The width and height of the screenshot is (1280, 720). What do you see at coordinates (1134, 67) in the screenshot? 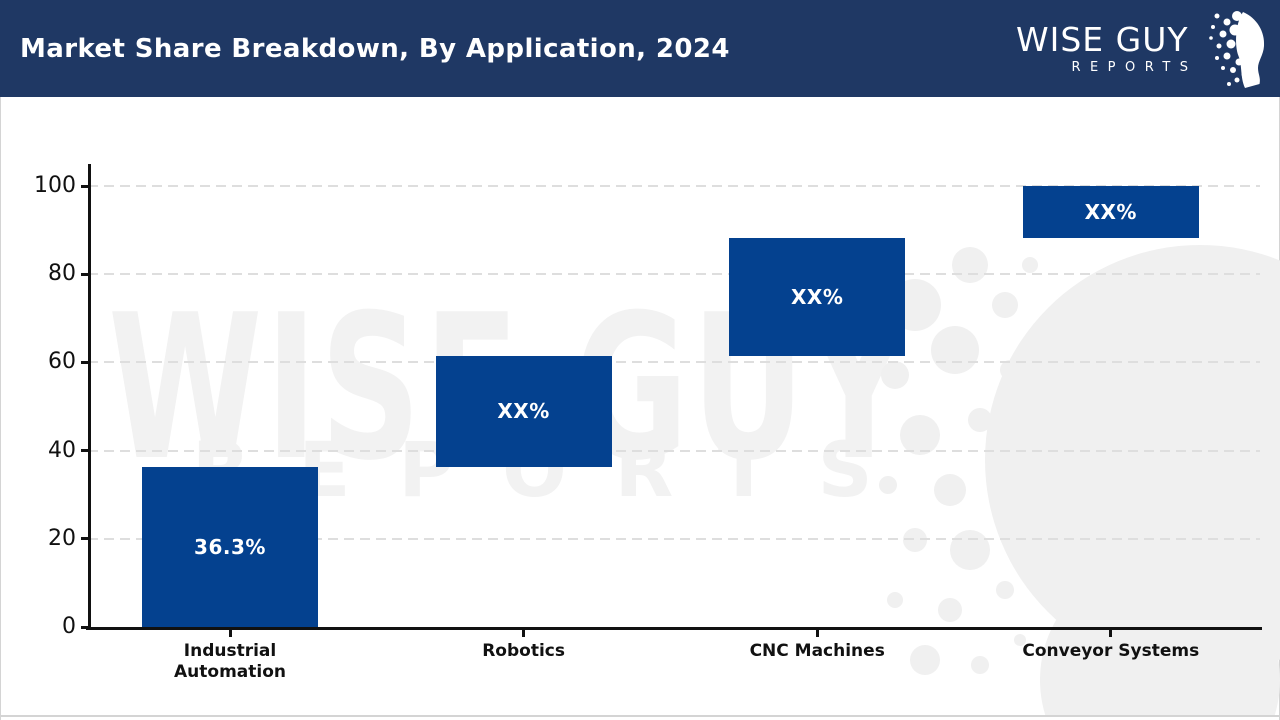
I see `brand-reports-label: REPORTS` at bounding box center [1134, 67].